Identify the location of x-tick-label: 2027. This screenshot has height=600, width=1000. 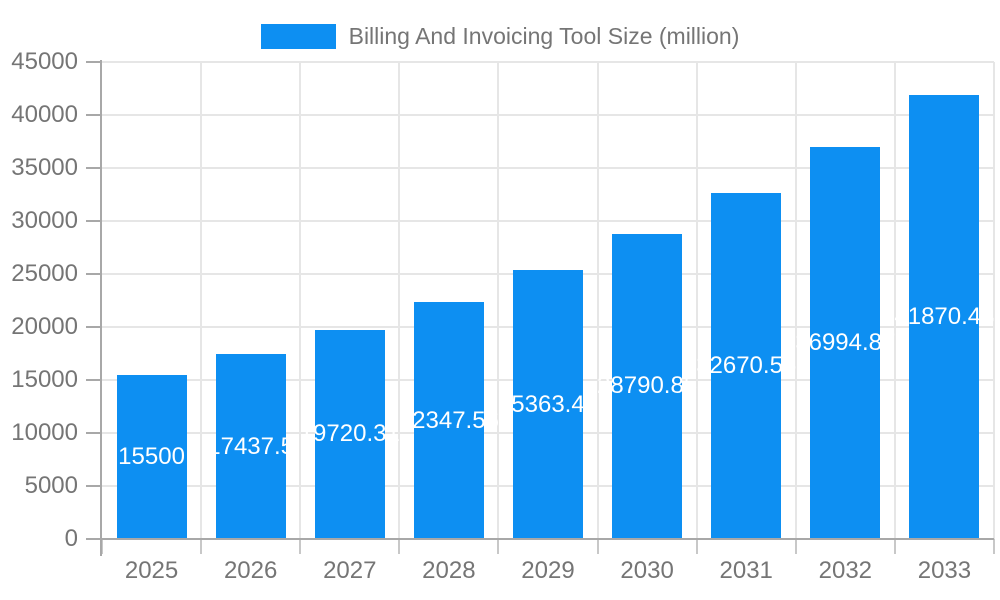
(350, 570).